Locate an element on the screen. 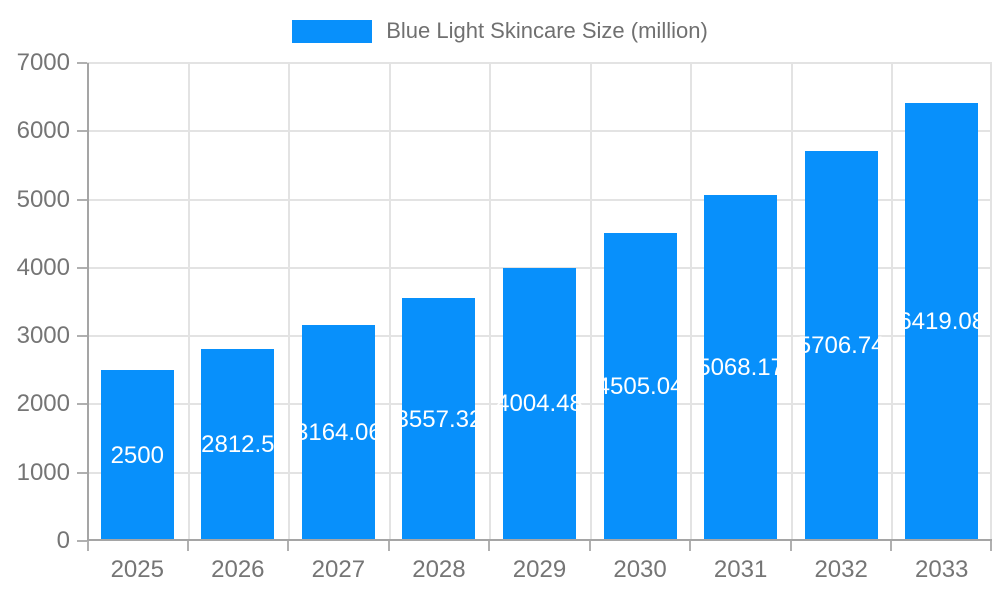 The width and height of the screenshot is (1000, 600). bar-value-label: 5068.17 is located at coordinates (740, 367).